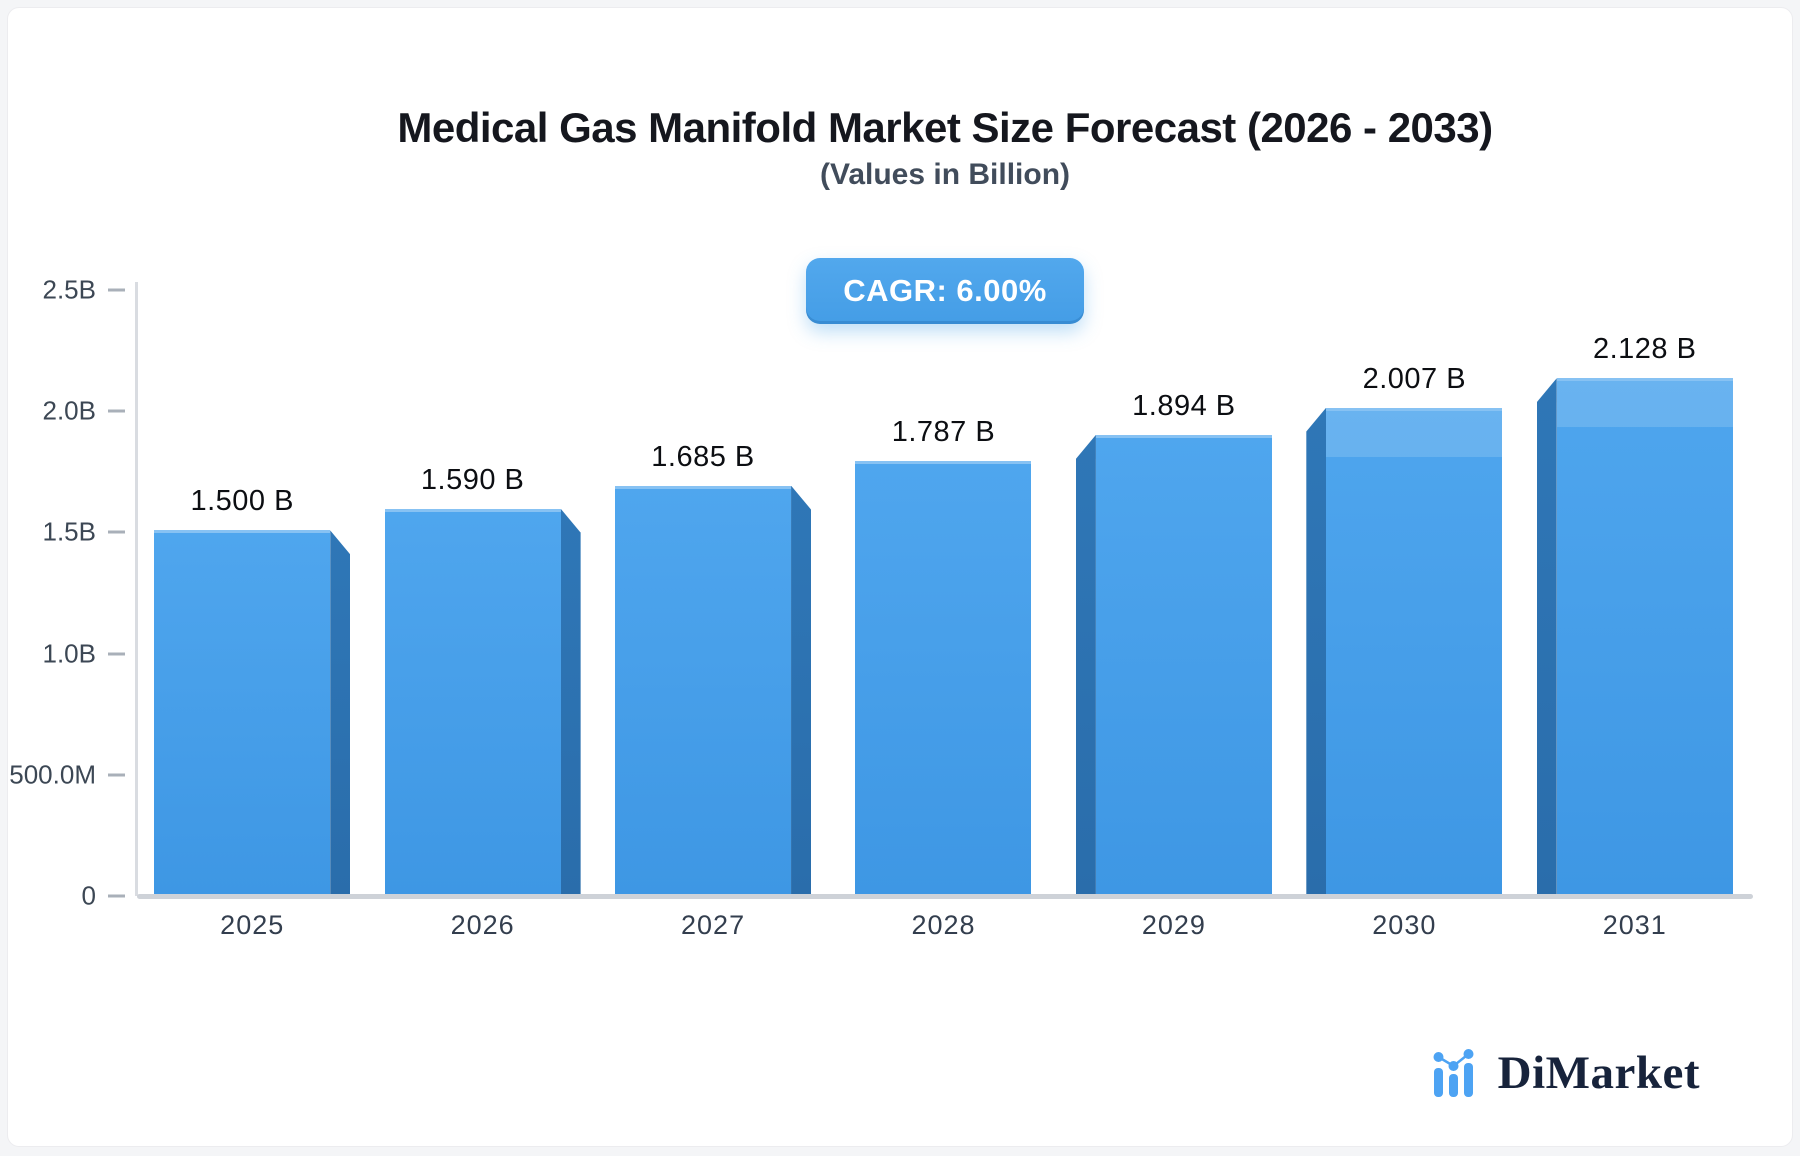 The image size is (1800, 1156). I want to click on bar-value-label: 2.128 B, so click(1644, 349).